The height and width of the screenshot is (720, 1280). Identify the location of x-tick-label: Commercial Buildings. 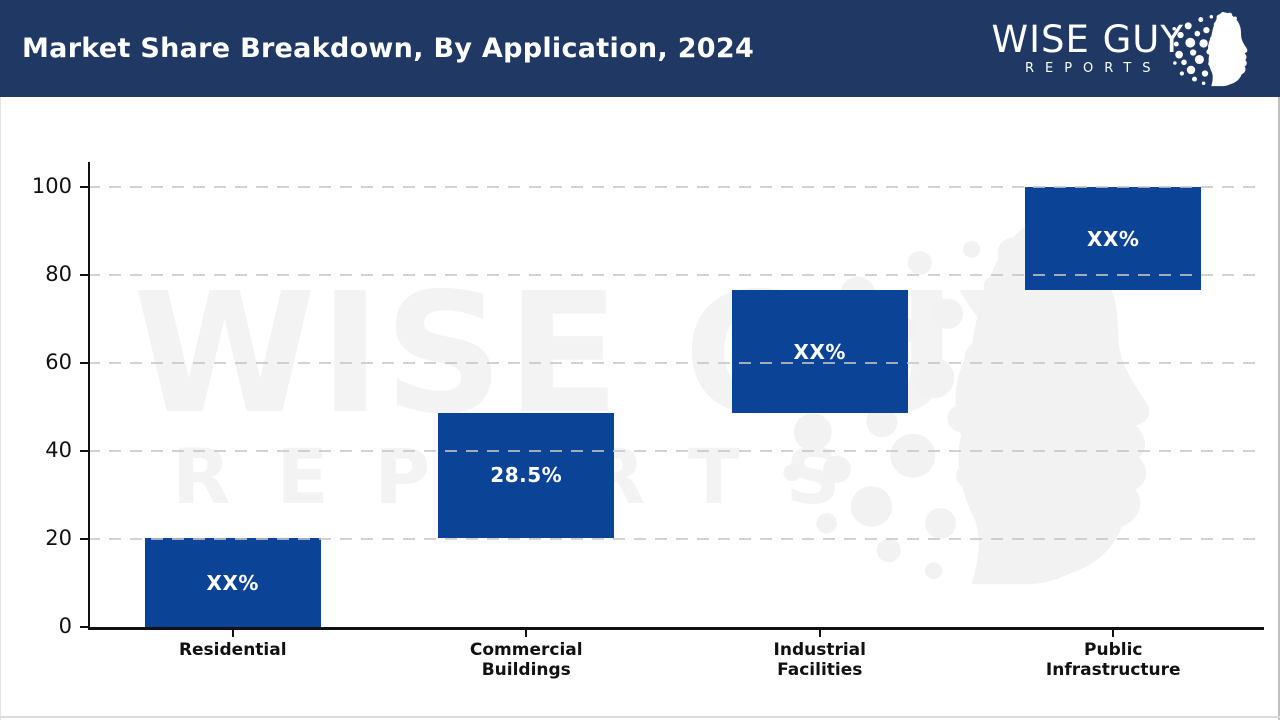
(526, 660).